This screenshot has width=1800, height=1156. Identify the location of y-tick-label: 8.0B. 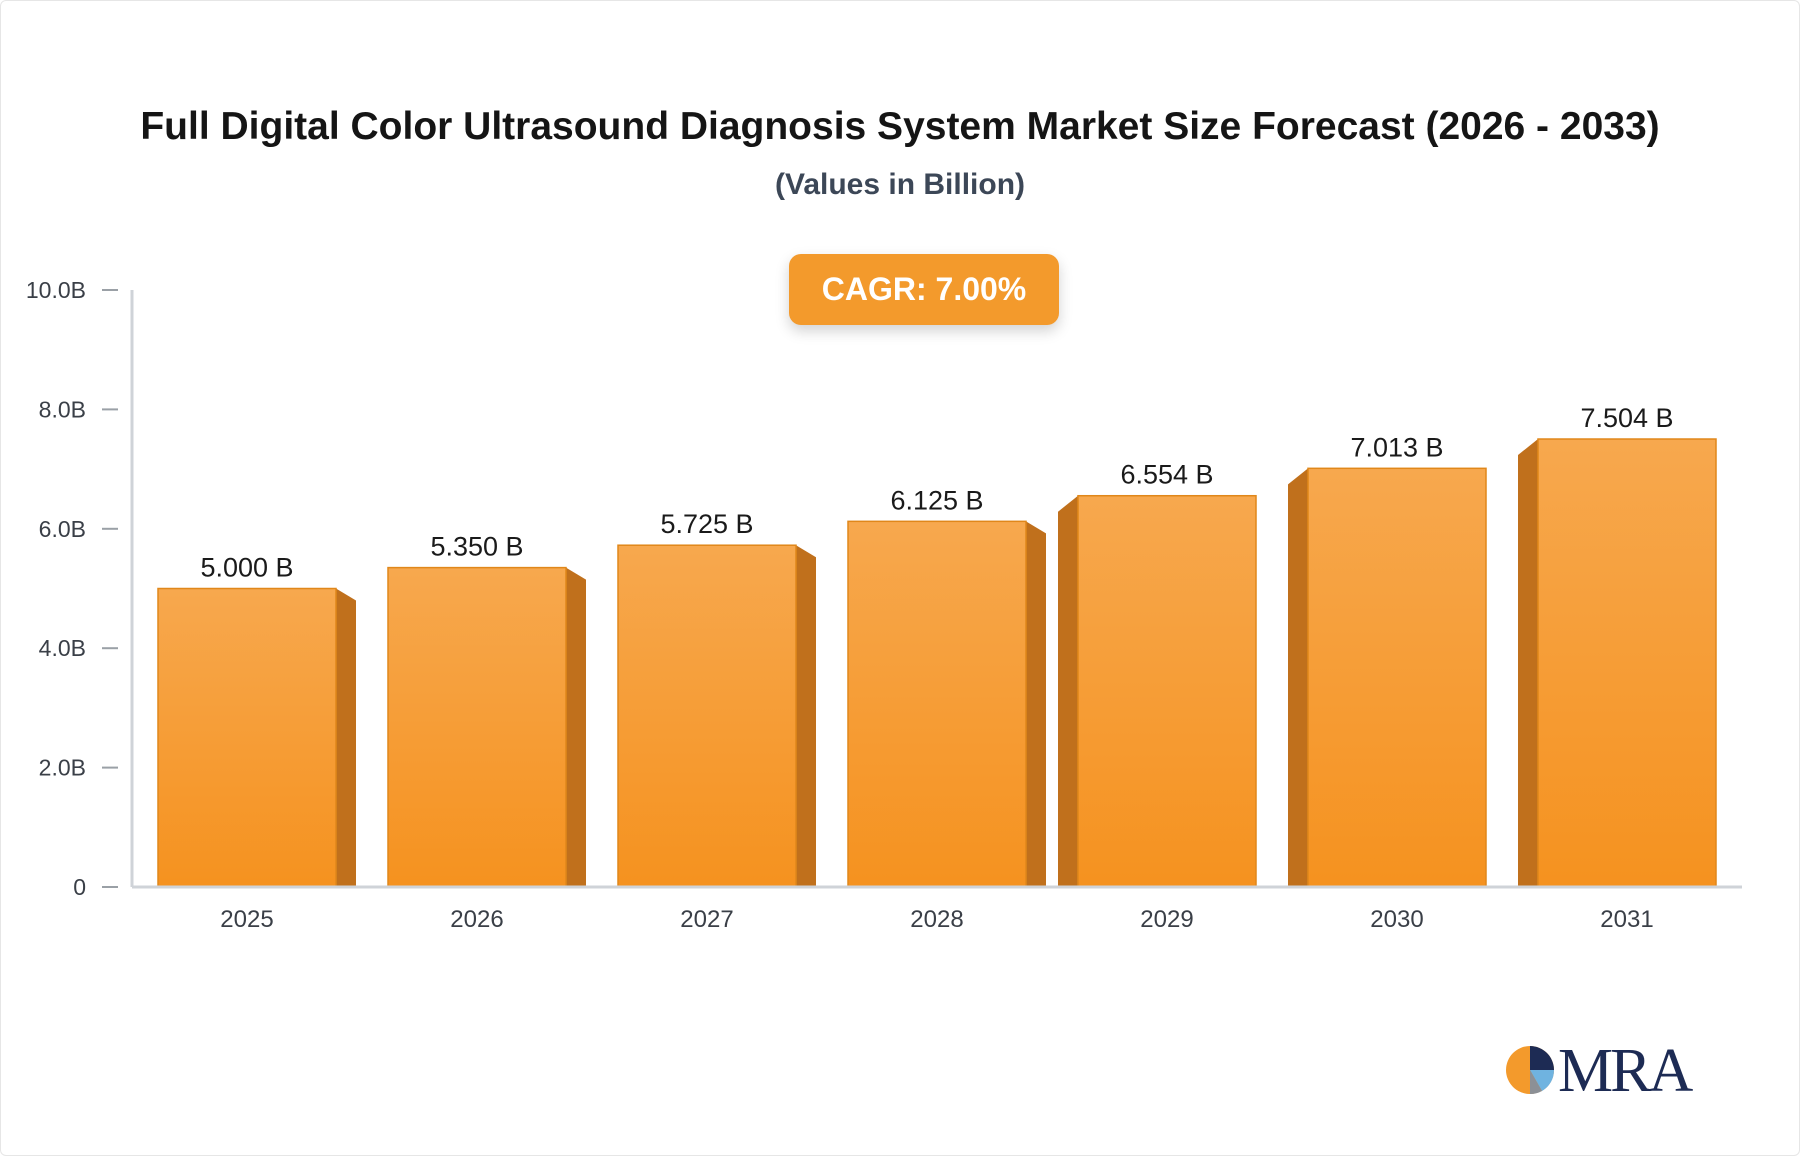
(62, 409).